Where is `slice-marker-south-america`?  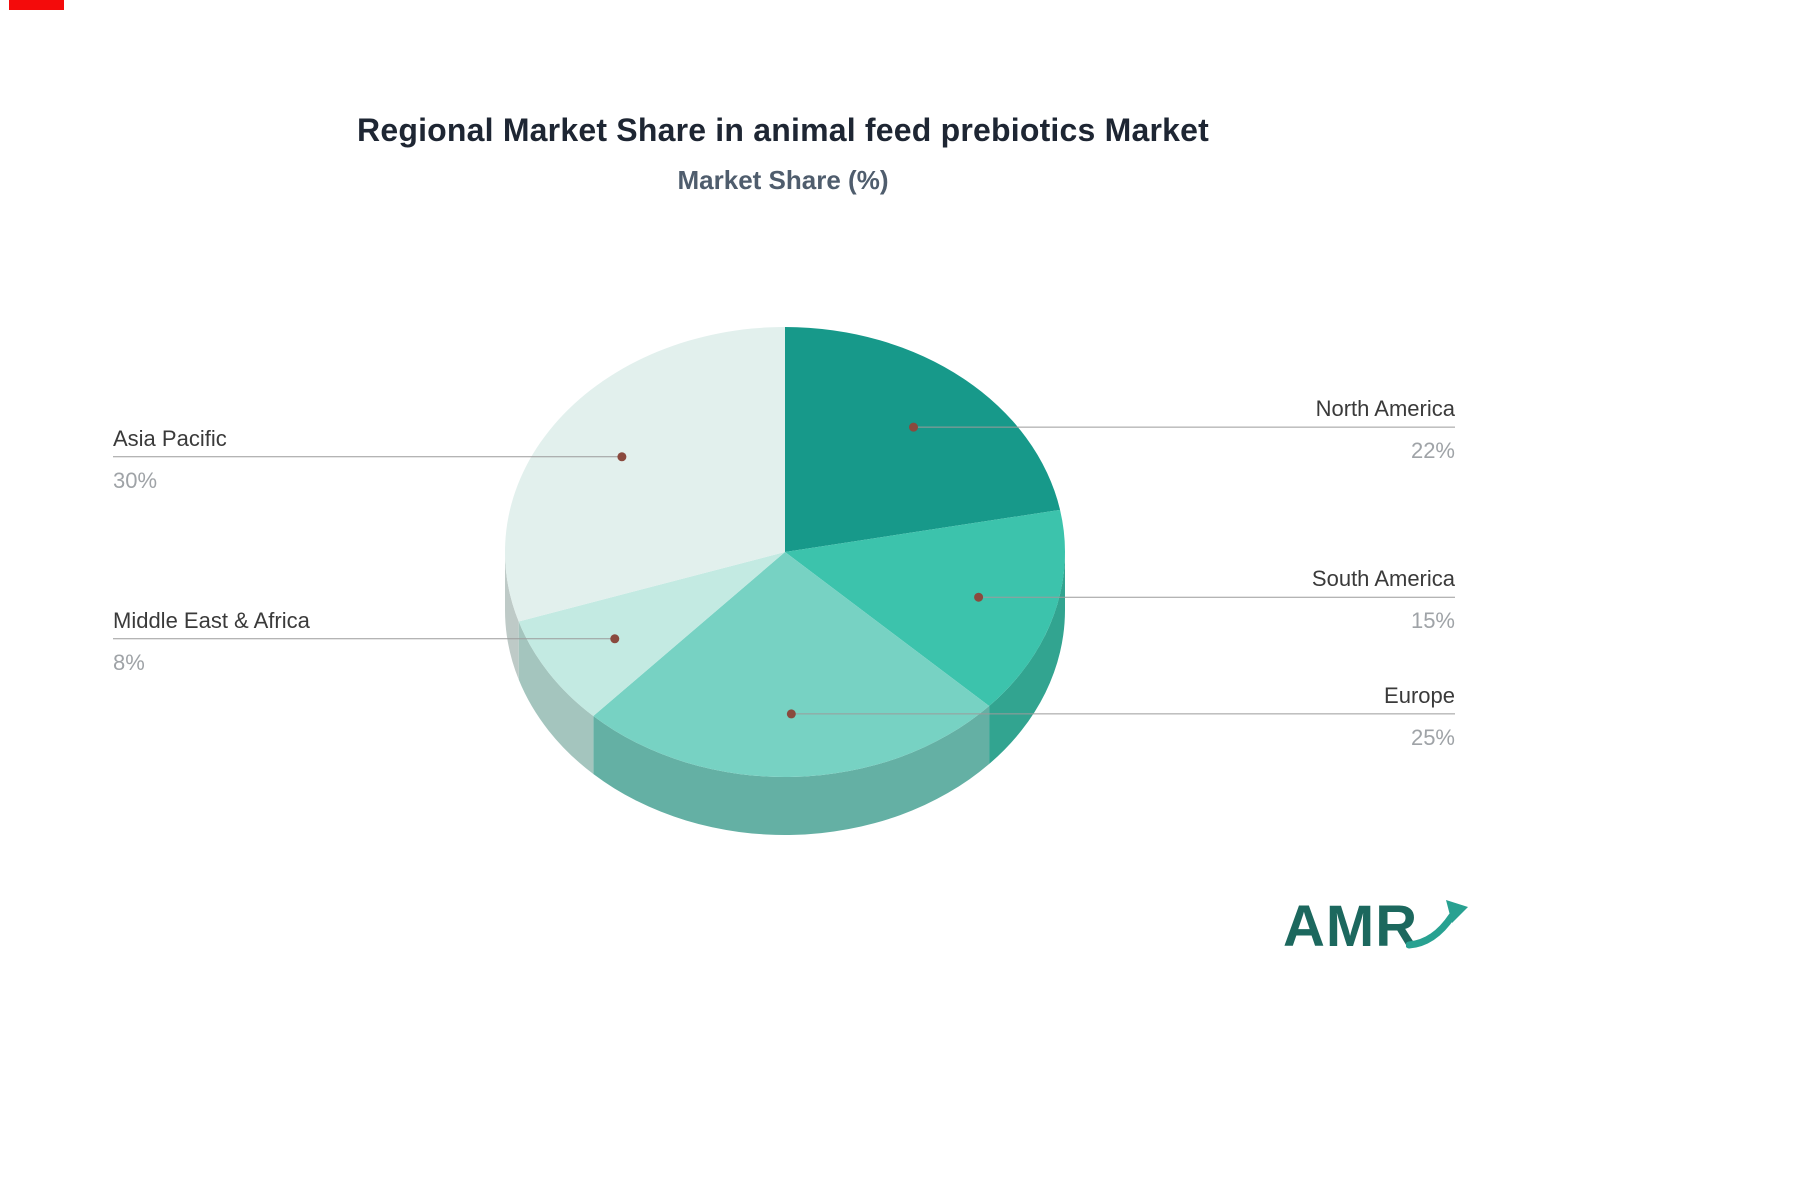
slice-marker-south-america is located at coordinates (979, 597).